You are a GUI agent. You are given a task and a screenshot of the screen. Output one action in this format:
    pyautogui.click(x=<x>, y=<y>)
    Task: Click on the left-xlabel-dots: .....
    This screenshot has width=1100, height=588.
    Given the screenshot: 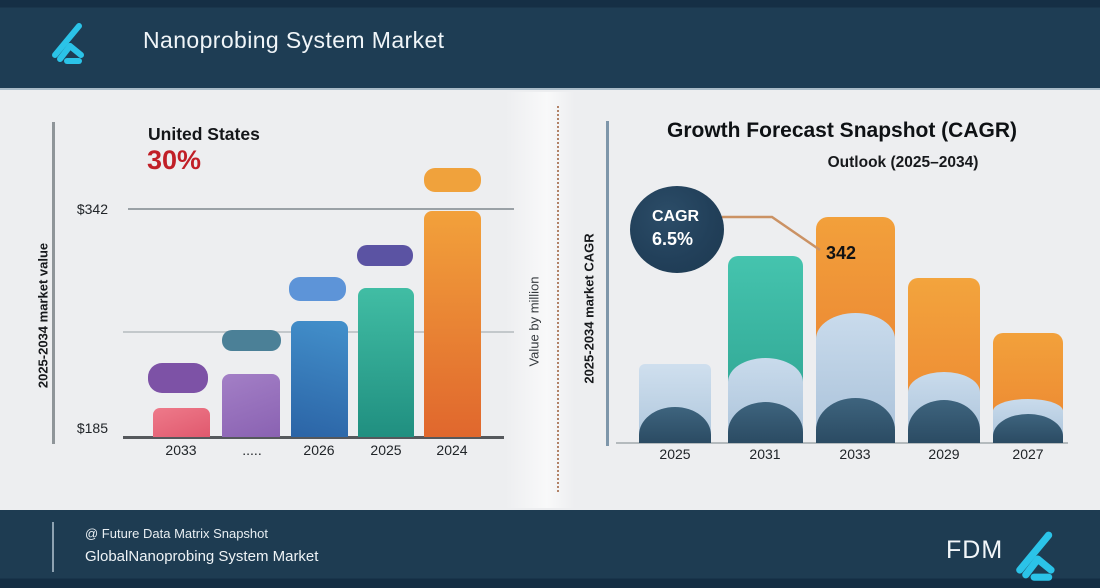 What is the action you would take?
    pyautogui.click(x=252, y=450)
    